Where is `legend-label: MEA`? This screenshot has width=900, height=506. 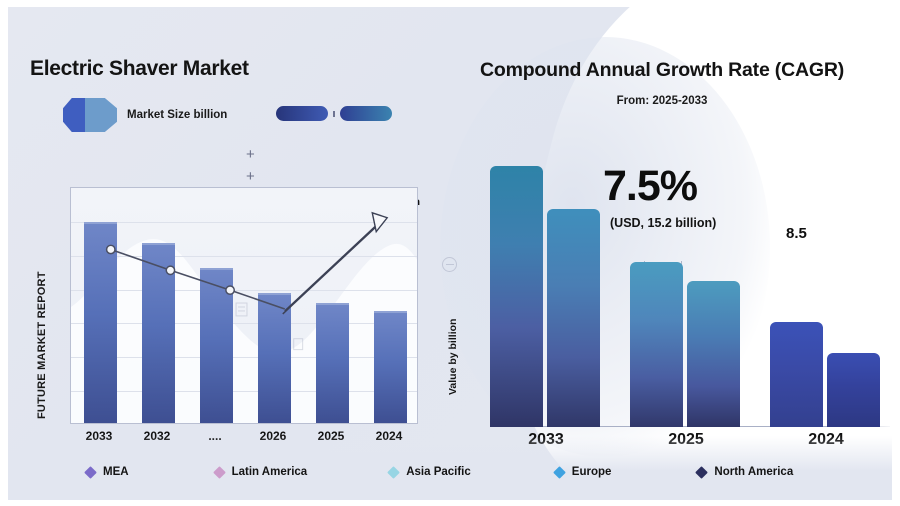
legend-label: MEA is located at coordinates (116, 472).